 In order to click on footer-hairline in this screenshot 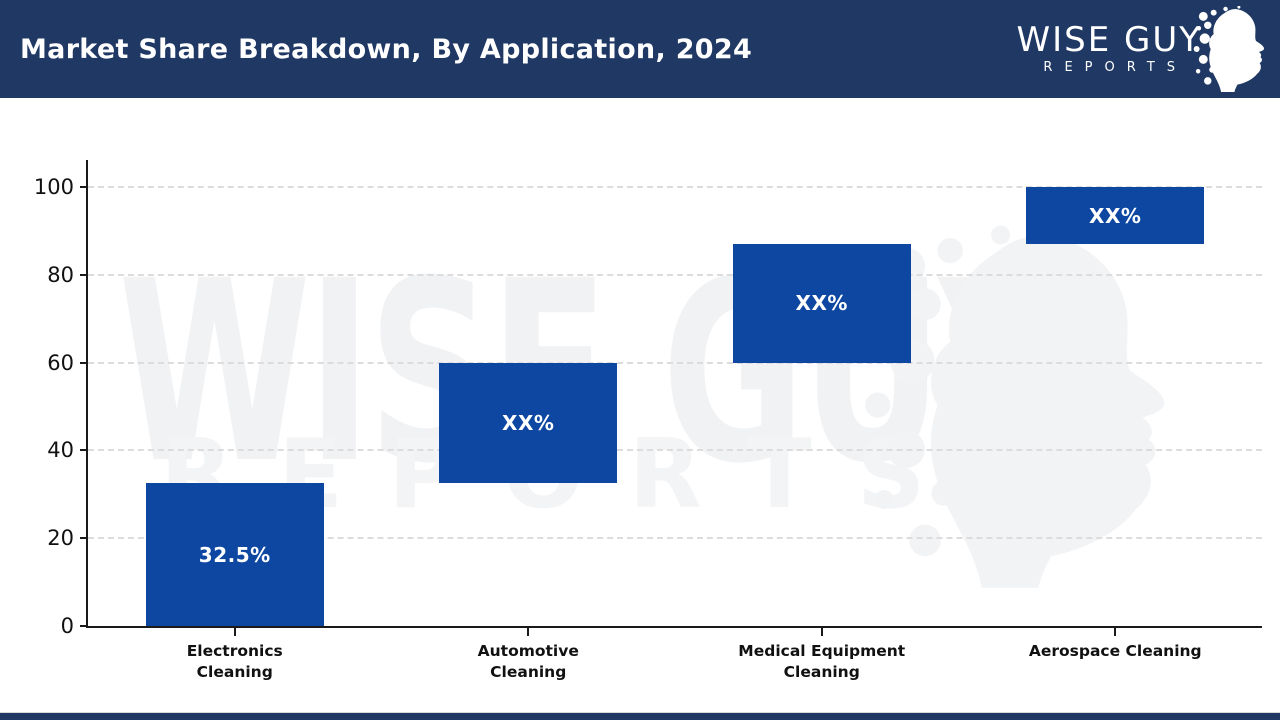, I will do `click(640, 712)`.